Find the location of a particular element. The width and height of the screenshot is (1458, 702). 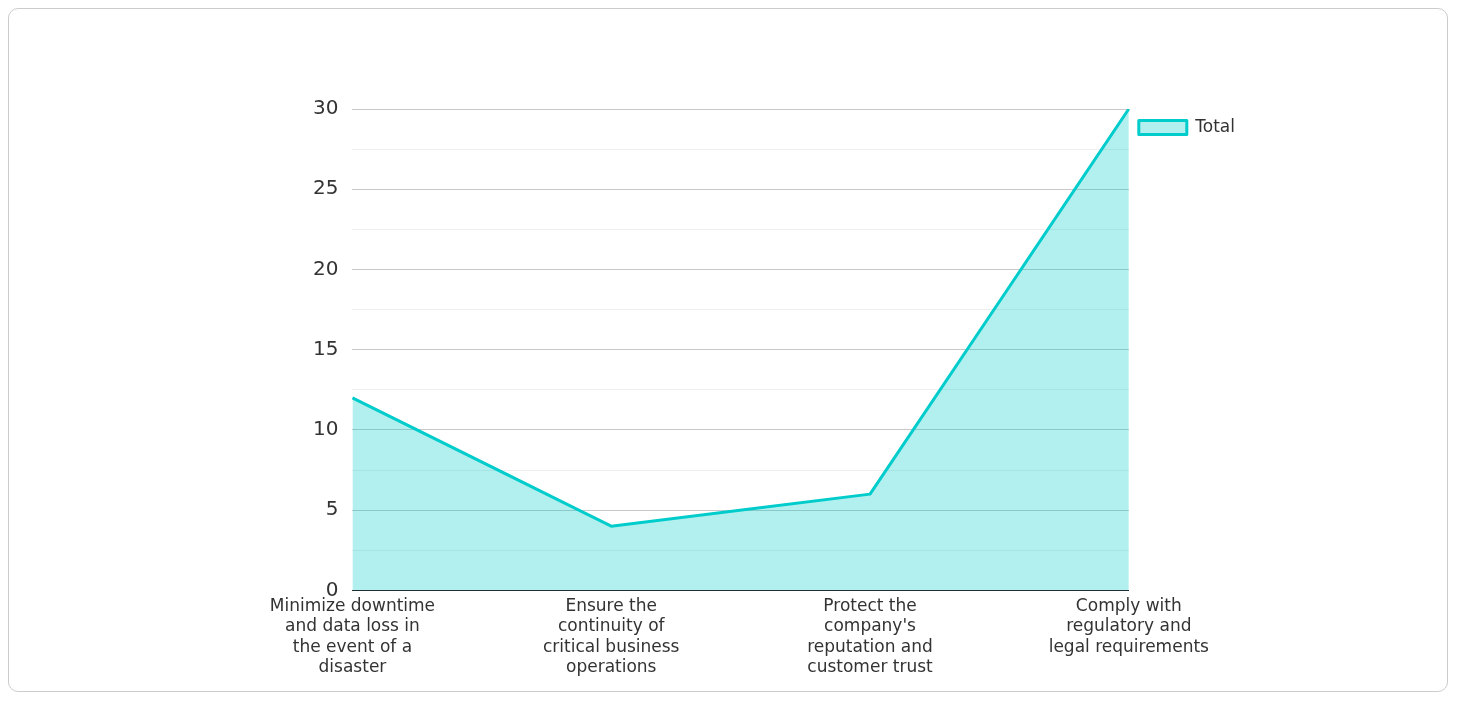

legend-label: Total is located at coordinates (1214, 125).